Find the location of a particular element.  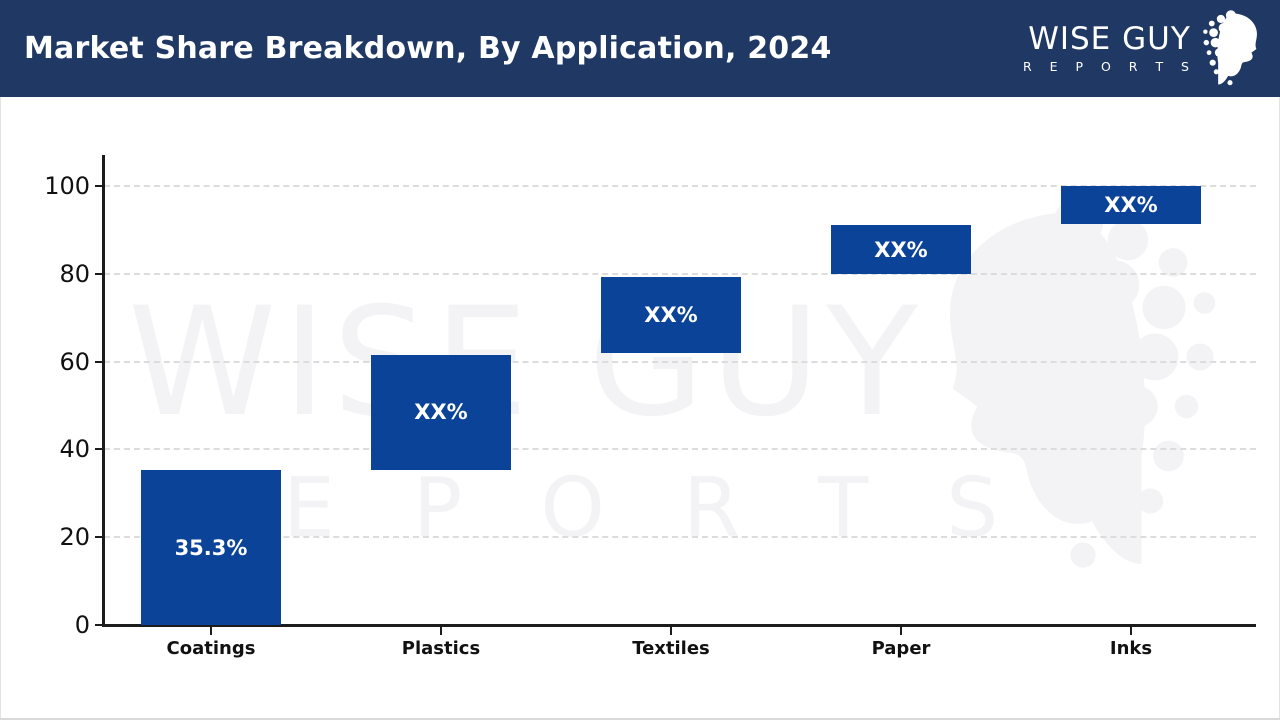

bar-inks: XX% is located at coordinates (1131, 205).